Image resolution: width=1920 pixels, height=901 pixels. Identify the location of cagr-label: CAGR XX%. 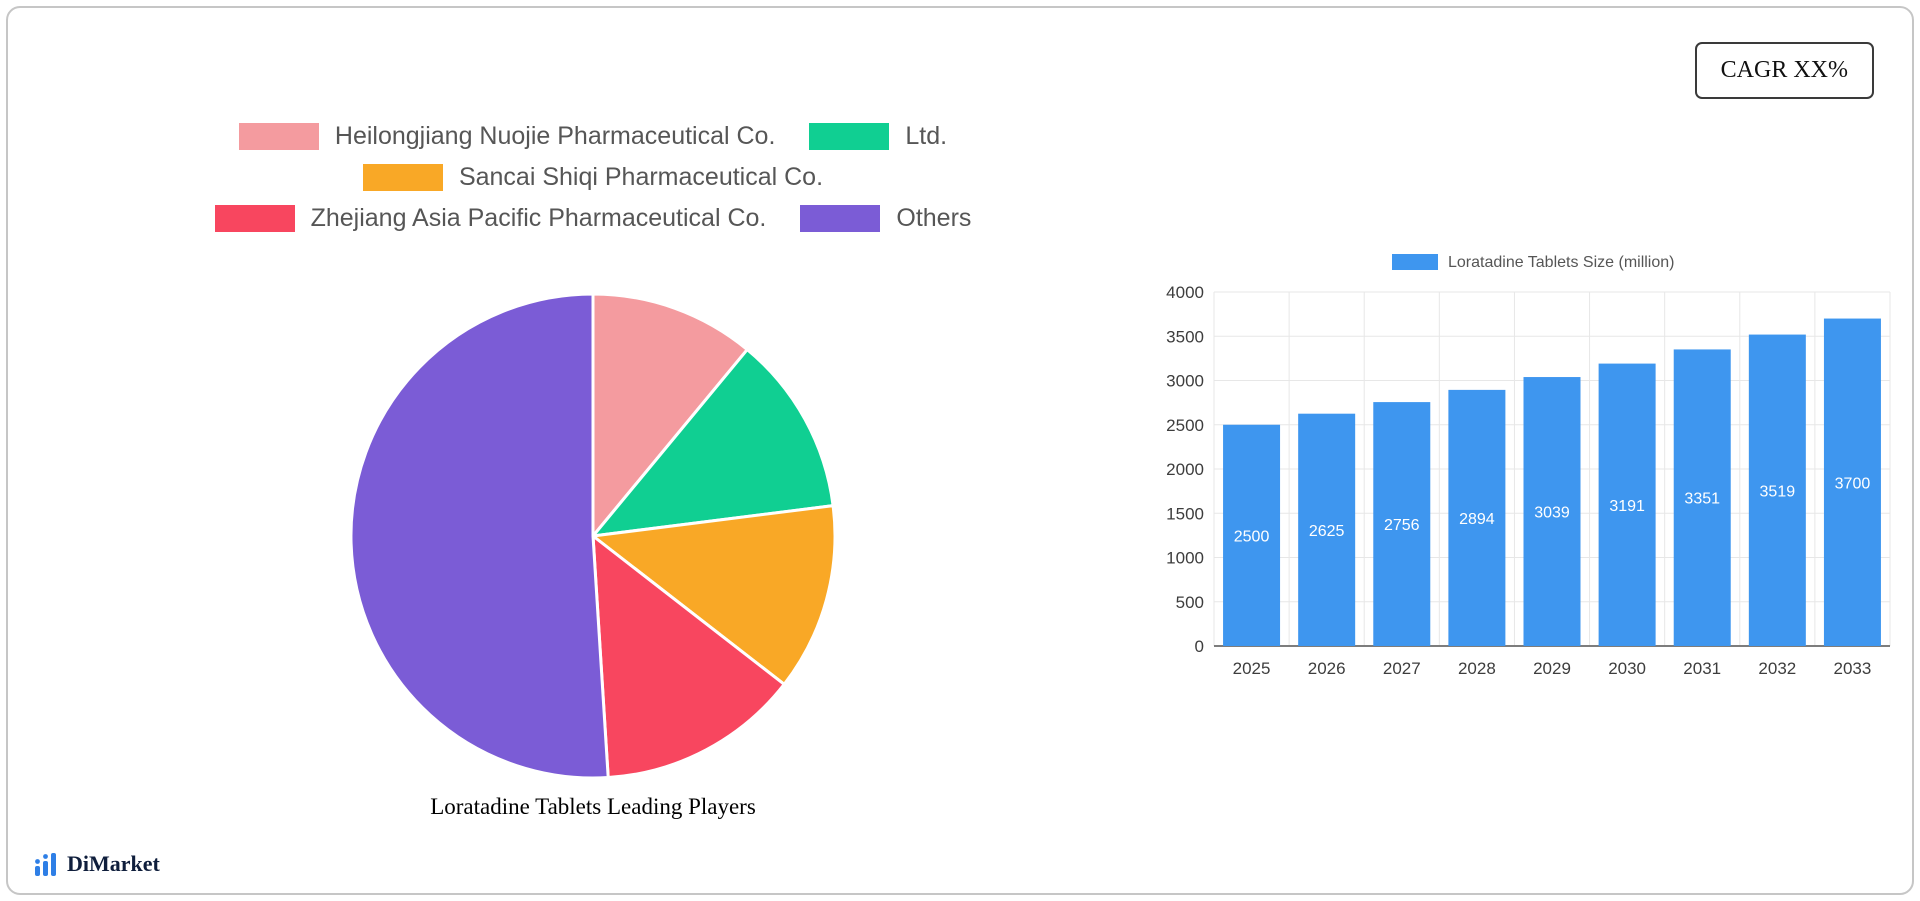
(1784, 70).